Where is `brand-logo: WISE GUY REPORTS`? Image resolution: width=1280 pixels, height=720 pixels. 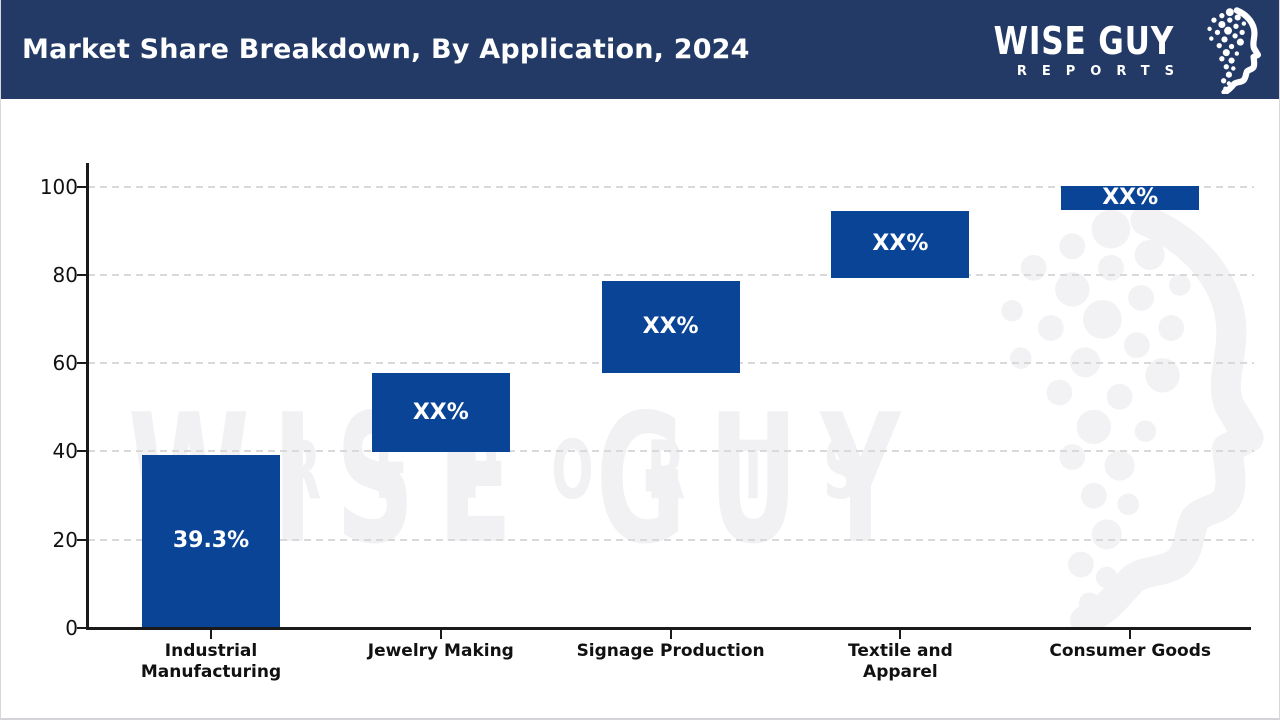
brand-logo: WISE GUY REPORTS is located at coordinates (1108, 50).